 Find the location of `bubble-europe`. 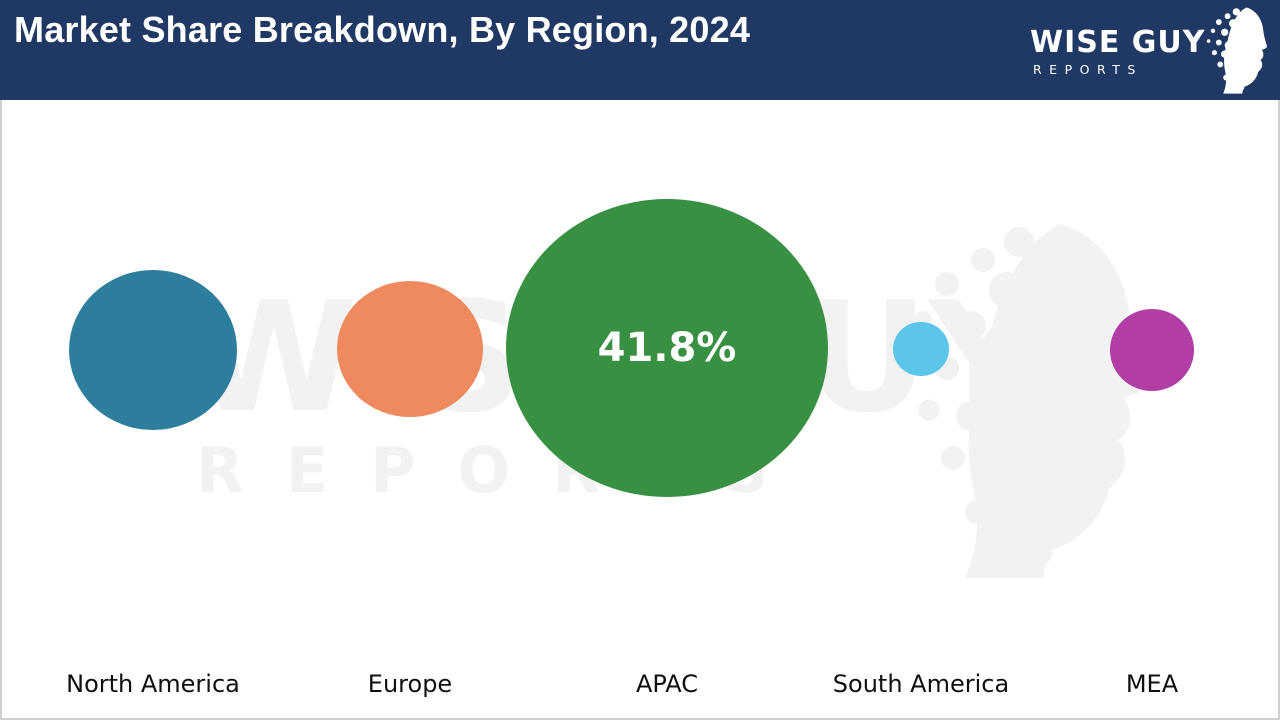

bubble-europe is located at coordinates (410, 349).